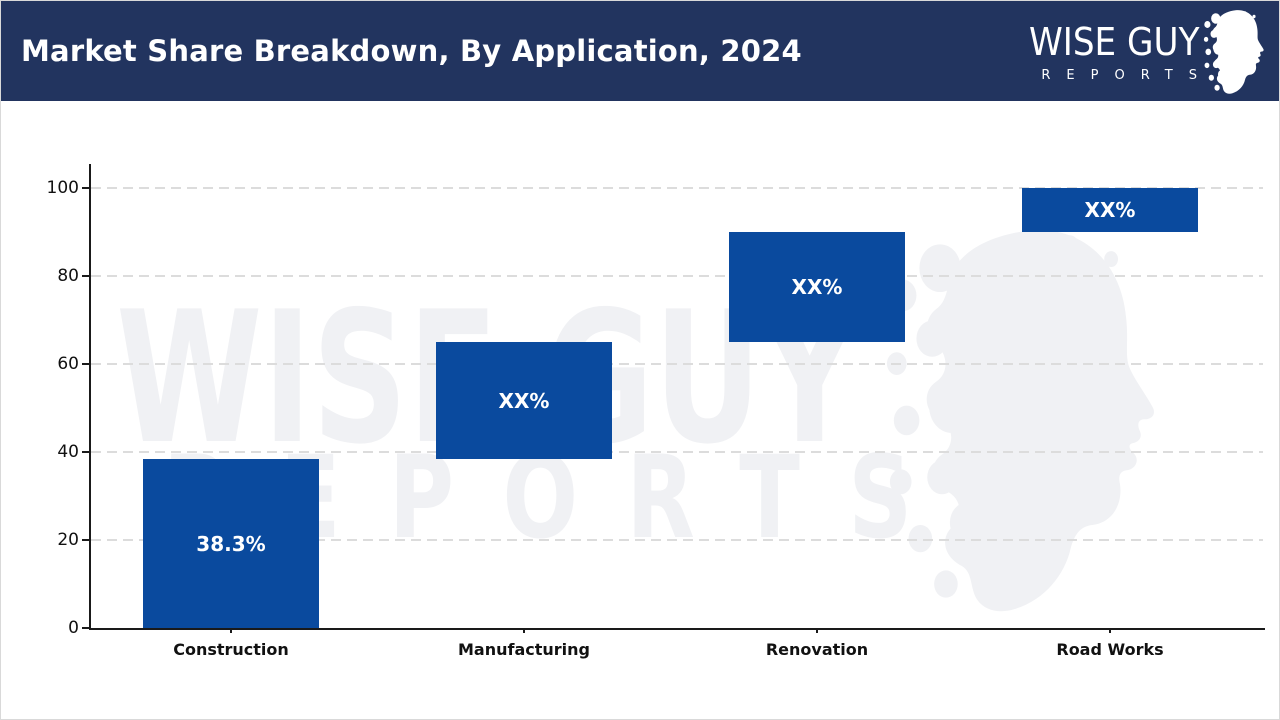  I want to click on bar-renovation: XX%, so click(817, 287).